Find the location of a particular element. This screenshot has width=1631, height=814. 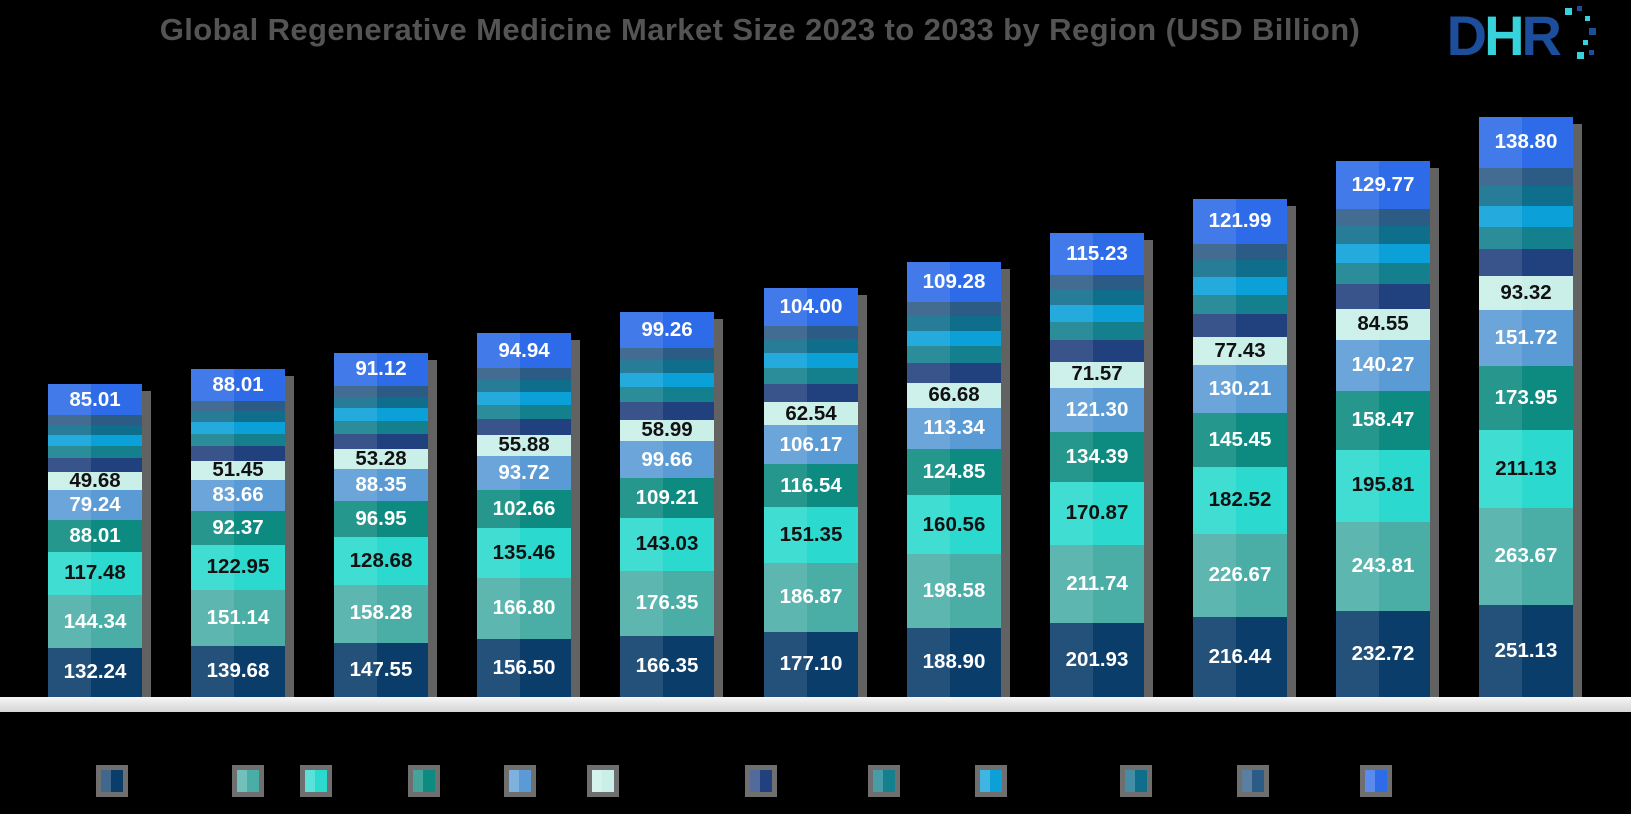

segment-turquoise: 117.48 is located at coordinates (95, 574).